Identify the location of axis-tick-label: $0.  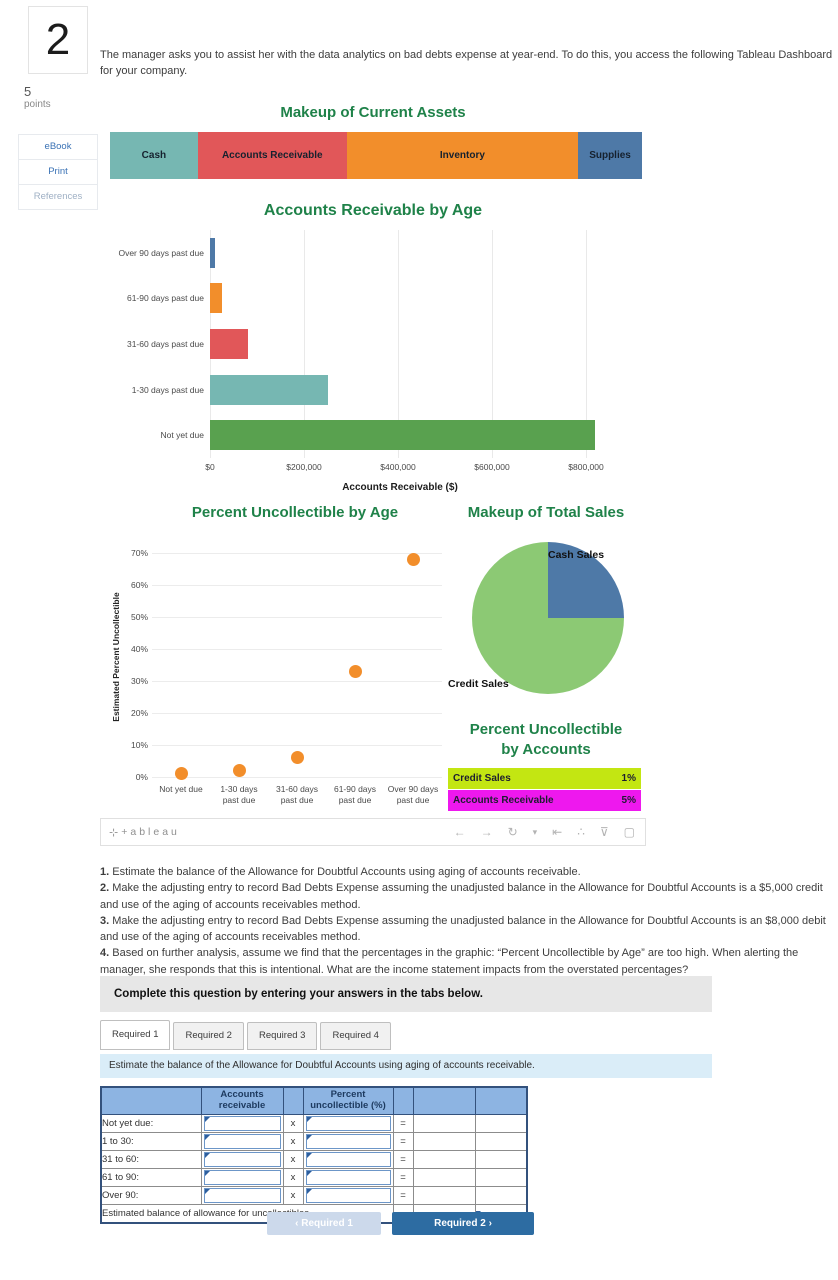
(210, 467).